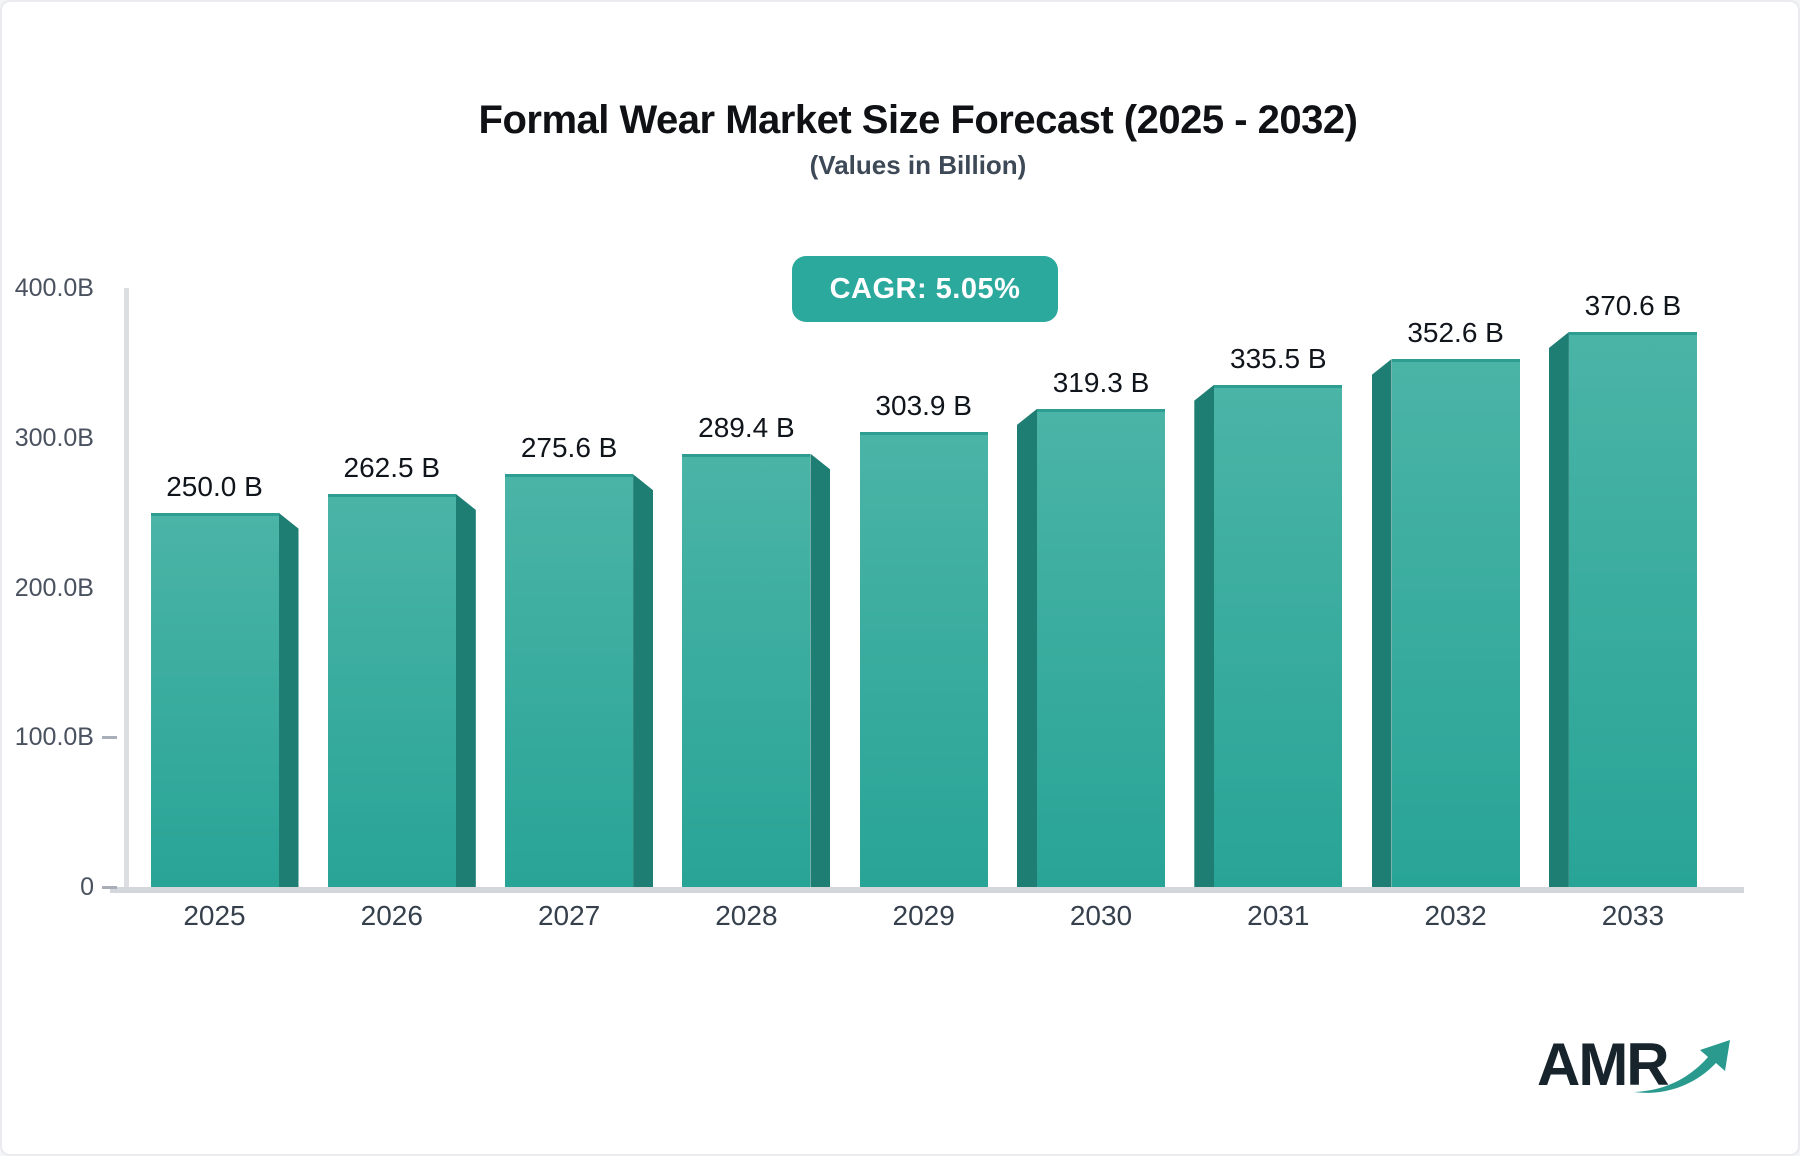 This screenshot has width=1800, height=1156. I want to click on cagr-badge: CAGR: 5.05%, so click(925, 289).